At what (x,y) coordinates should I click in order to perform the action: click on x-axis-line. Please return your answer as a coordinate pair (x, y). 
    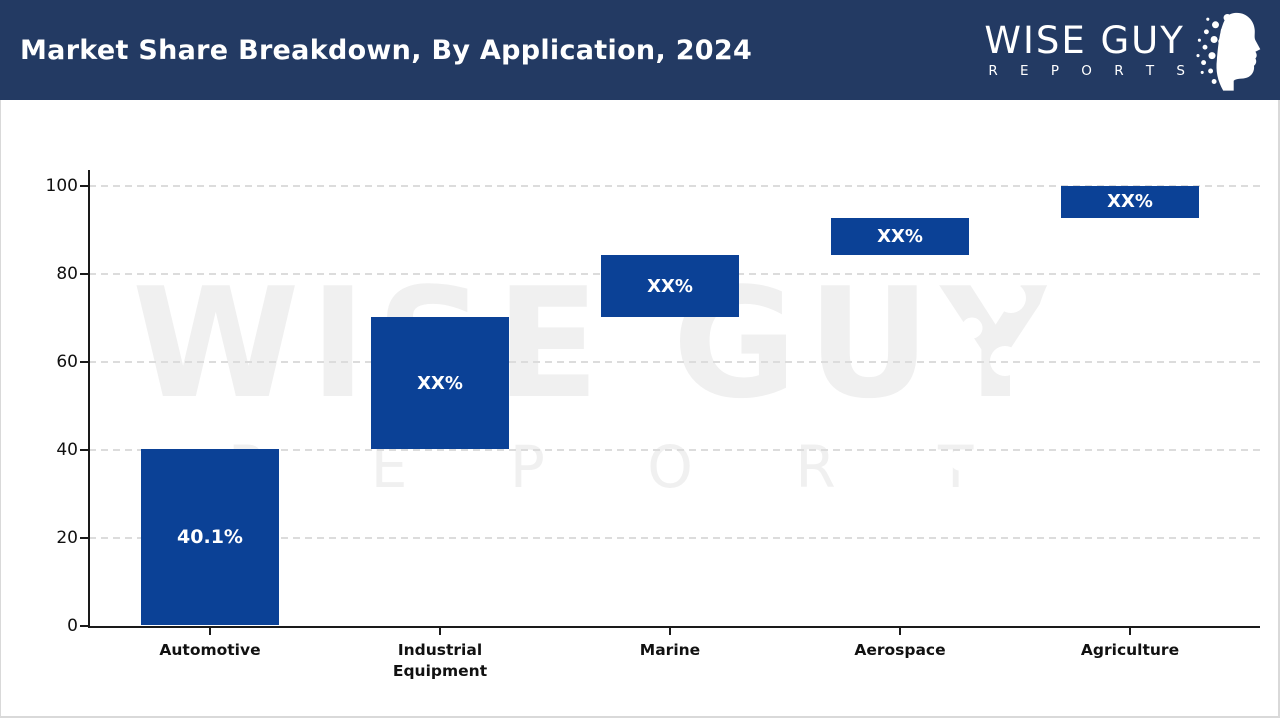
    Looking at the image, I should click on (674, 627).